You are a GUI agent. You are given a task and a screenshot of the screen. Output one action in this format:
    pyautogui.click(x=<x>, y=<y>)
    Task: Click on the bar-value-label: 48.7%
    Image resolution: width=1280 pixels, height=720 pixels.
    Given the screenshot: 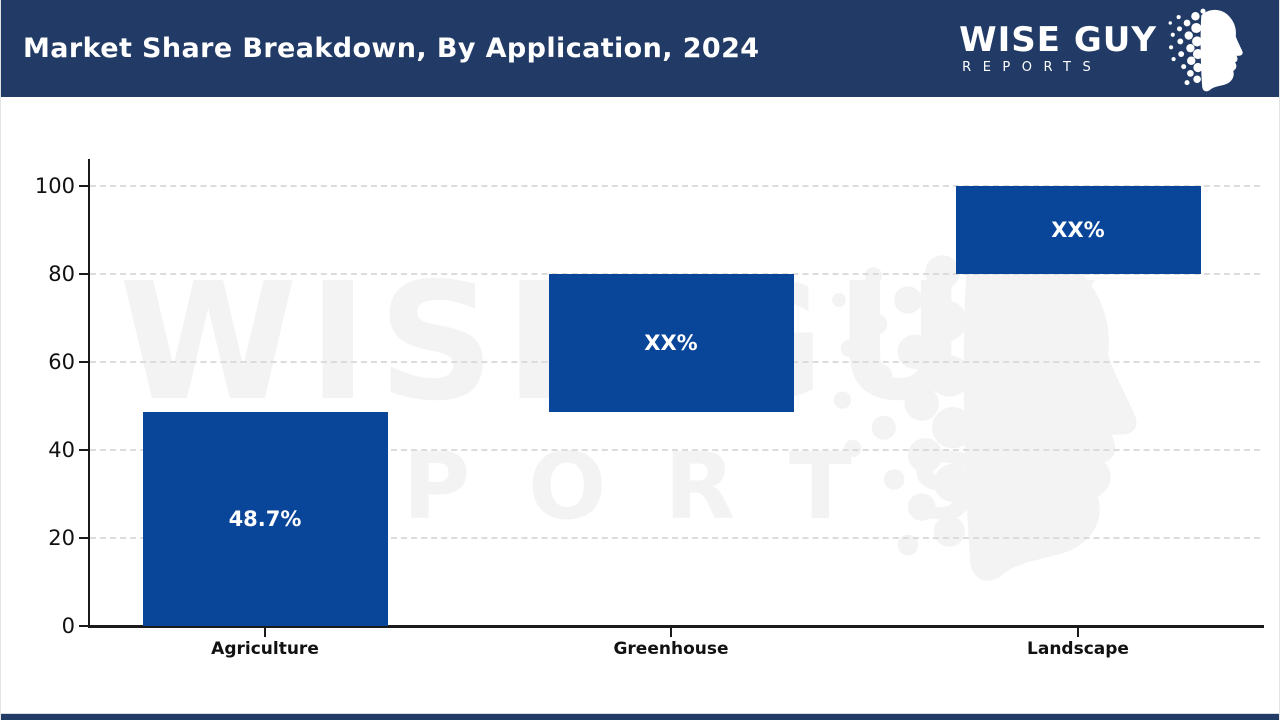 What is the action you would take?
    pyautogui.click(x=265, y=518)
    